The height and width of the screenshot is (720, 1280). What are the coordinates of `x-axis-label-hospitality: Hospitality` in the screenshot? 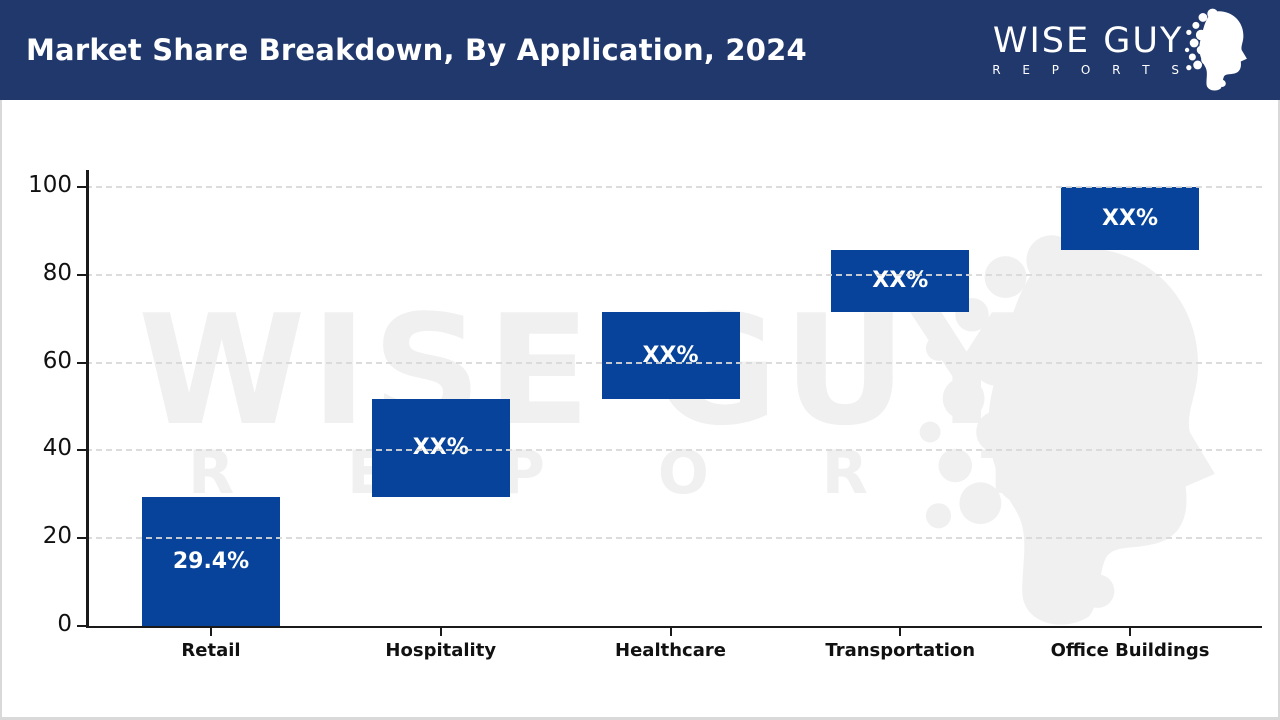 It's located at (441, 650).